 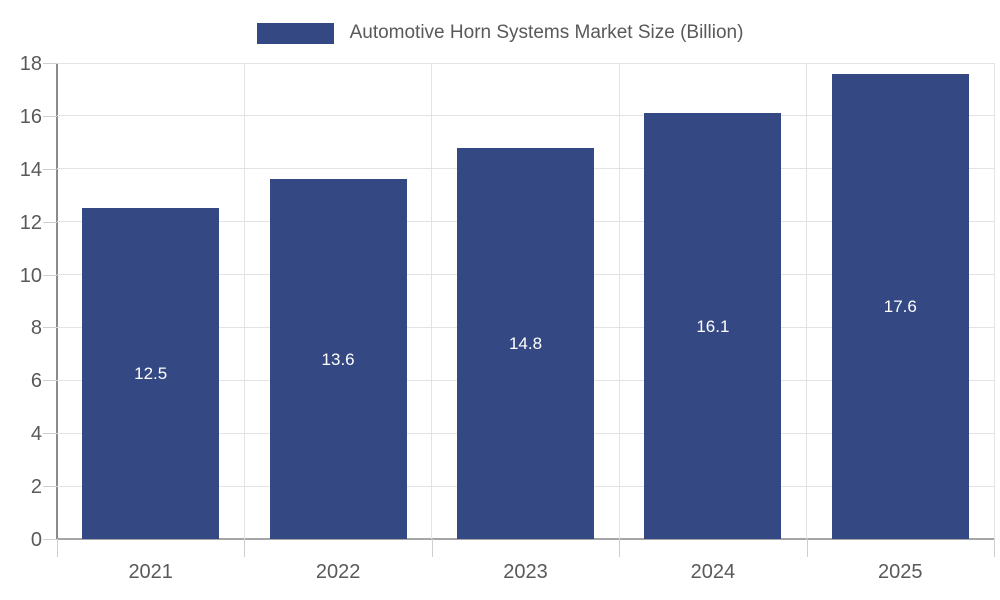 I want to click on bar-value-label: 13.6, so click(x=338, y=359).